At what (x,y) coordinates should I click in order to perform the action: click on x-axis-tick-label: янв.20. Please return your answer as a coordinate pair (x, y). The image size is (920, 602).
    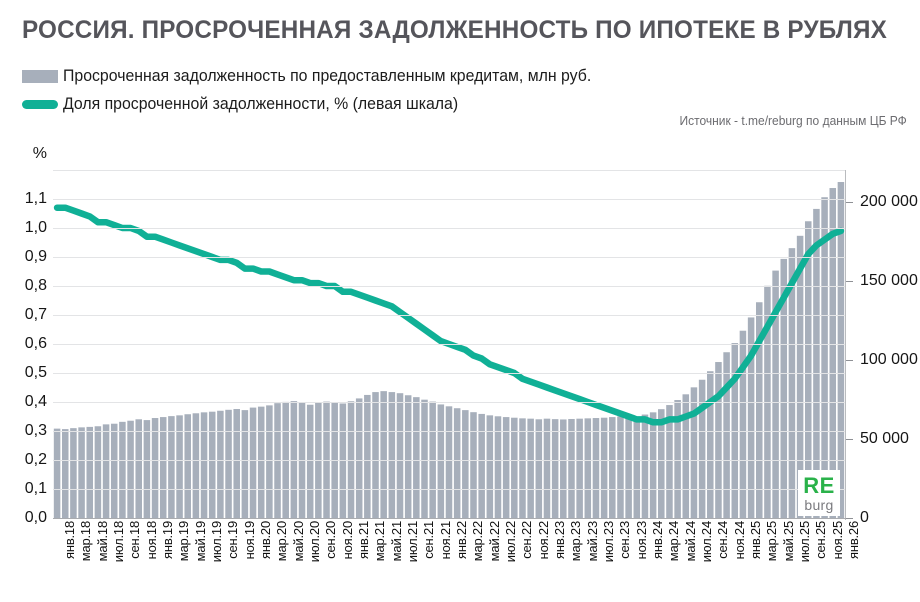
    Looking at the image, I should click on (266, 540).